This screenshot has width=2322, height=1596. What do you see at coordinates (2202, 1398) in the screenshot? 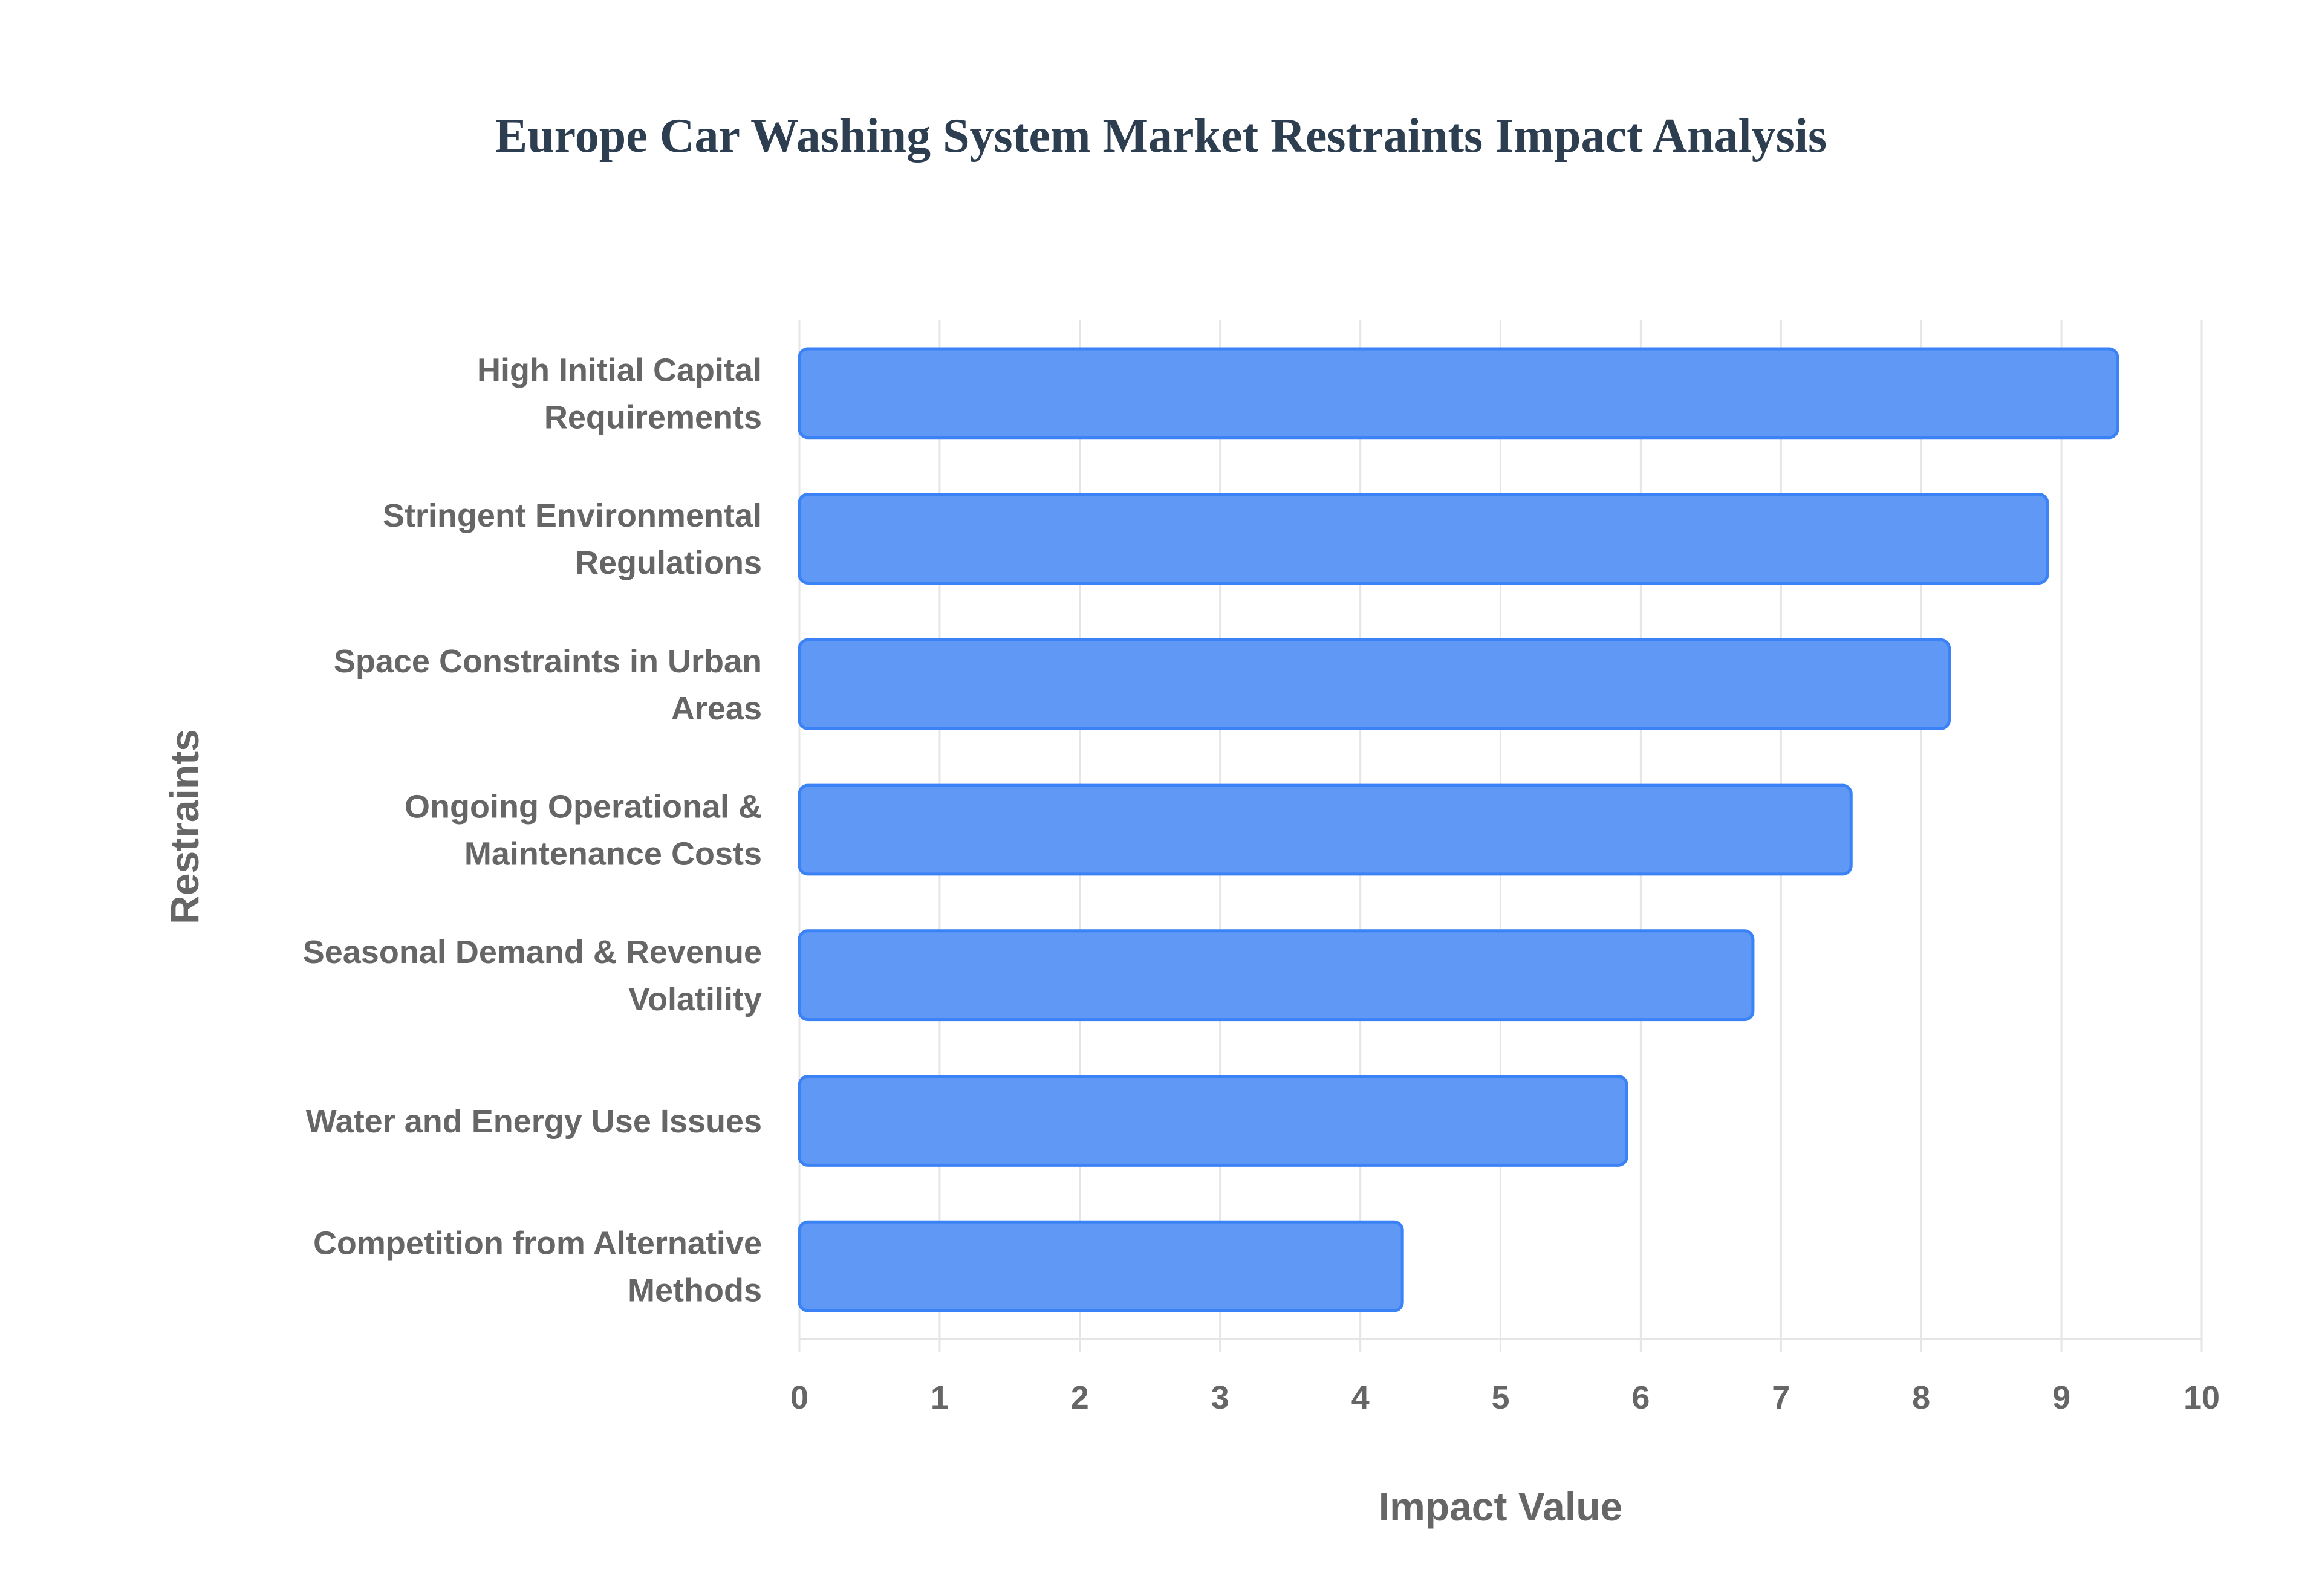
I see `x-tick-label: 10` at bounding box center [2202, 1398].